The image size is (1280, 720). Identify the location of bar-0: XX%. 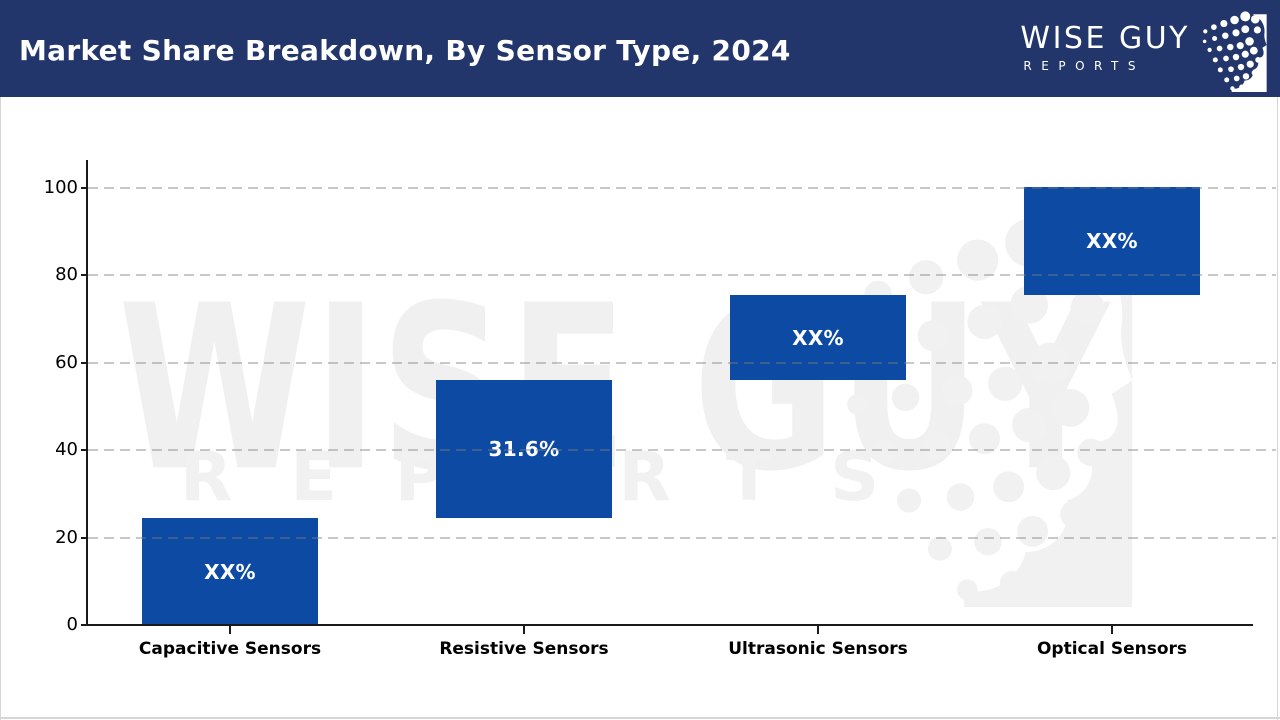
(230, 571).